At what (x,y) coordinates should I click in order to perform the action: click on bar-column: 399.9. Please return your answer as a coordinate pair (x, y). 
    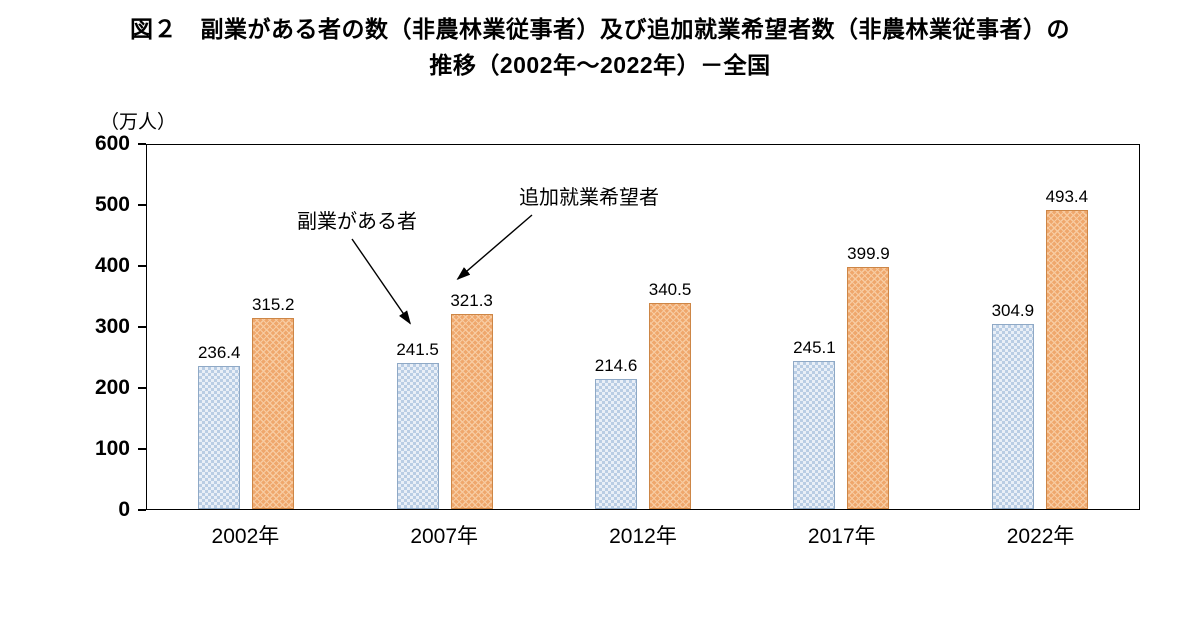
    Looking at the image, I should click on (868, 327).